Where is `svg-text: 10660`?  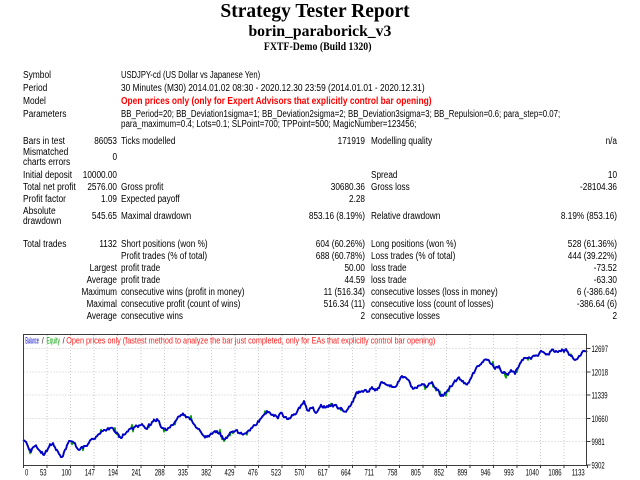
svg-text: 10660 is located at coordinates (600, 419).